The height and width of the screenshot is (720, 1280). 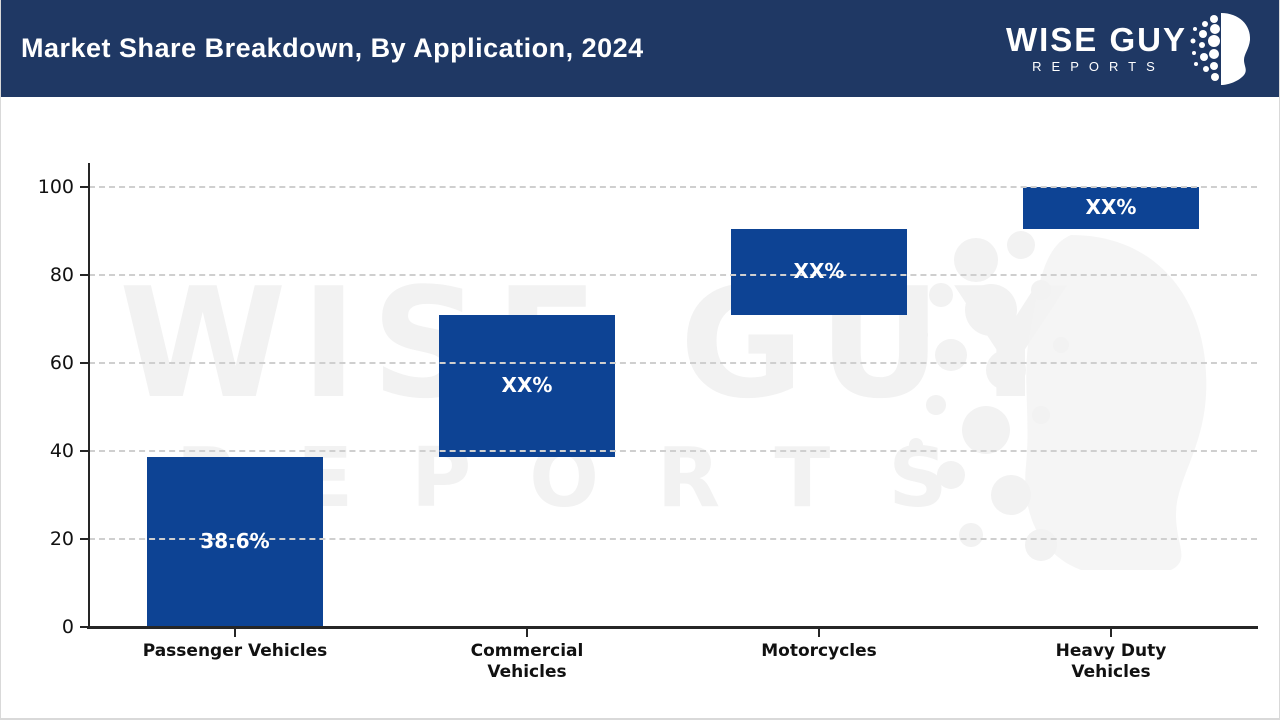 What do you see at coordinates (1098, 66) in the screenshot?
I see `logo-subtext: REPORTS` at bounding box center [1098, 66].